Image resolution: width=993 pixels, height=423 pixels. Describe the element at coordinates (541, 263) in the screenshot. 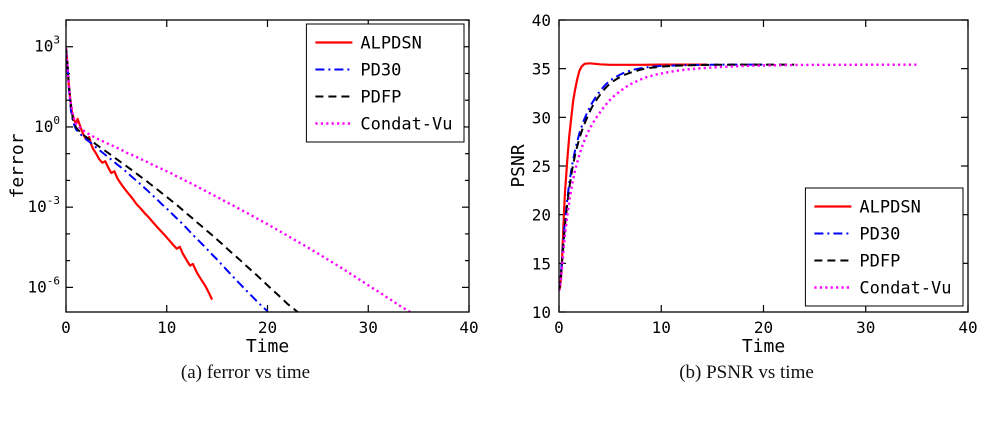

I see `svg-text: 15` at that location.